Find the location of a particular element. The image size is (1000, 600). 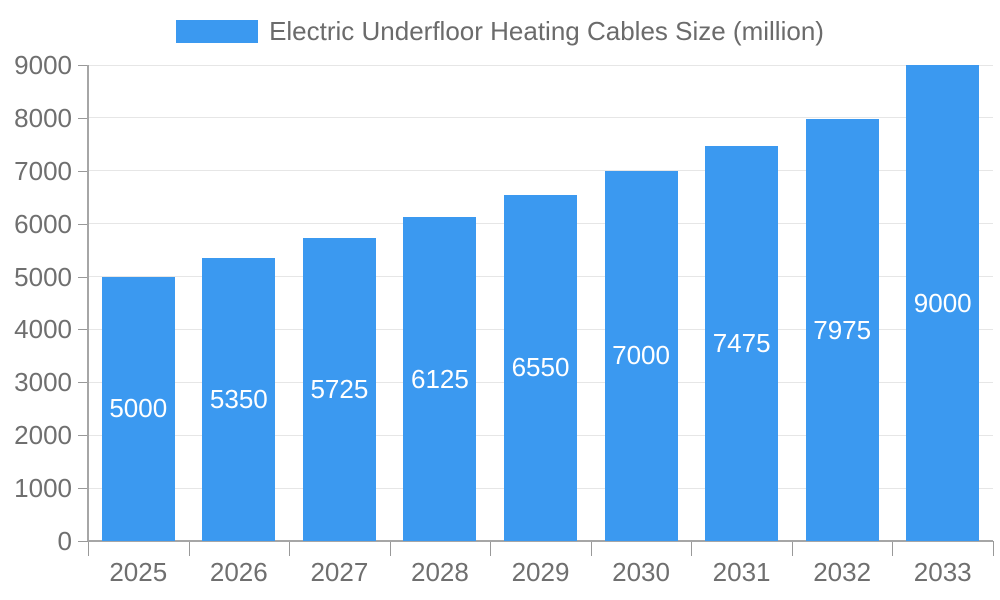

bar-2027: 5725 is located at coordinates (339, 389).